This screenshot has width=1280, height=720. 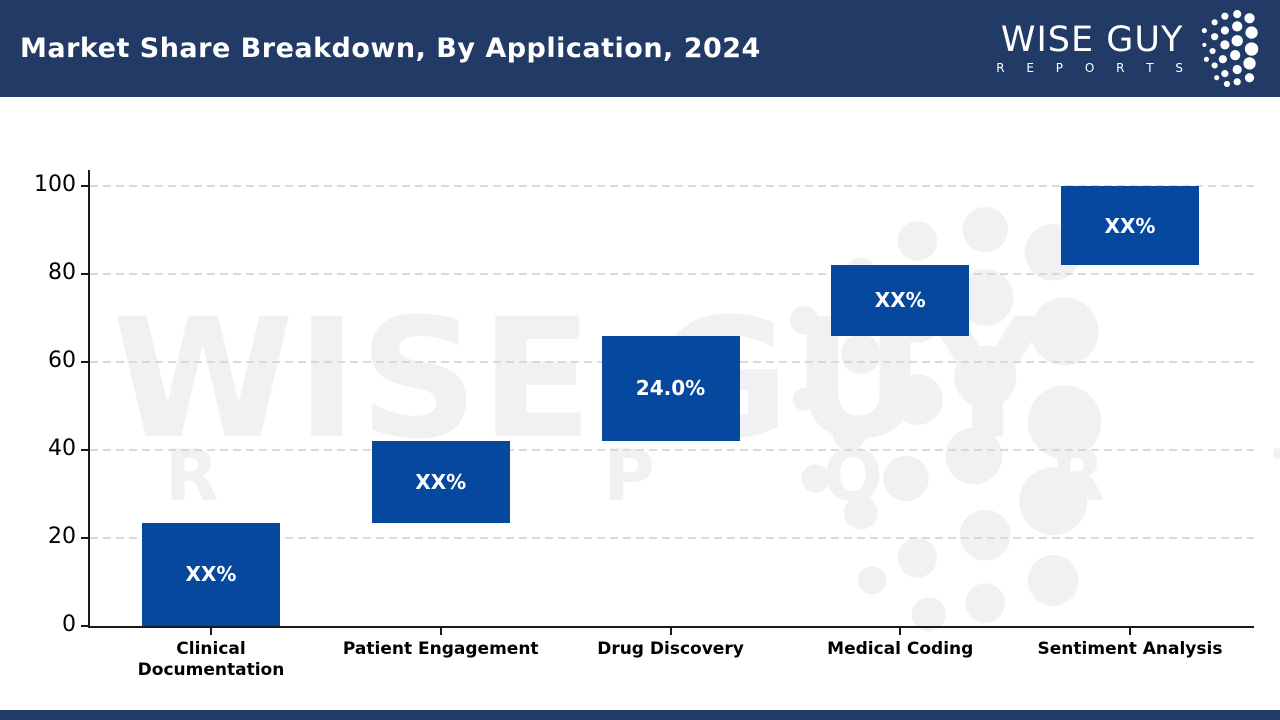 I want to click on bar-patient-engagement: XX%, so click(x=440, y=482).